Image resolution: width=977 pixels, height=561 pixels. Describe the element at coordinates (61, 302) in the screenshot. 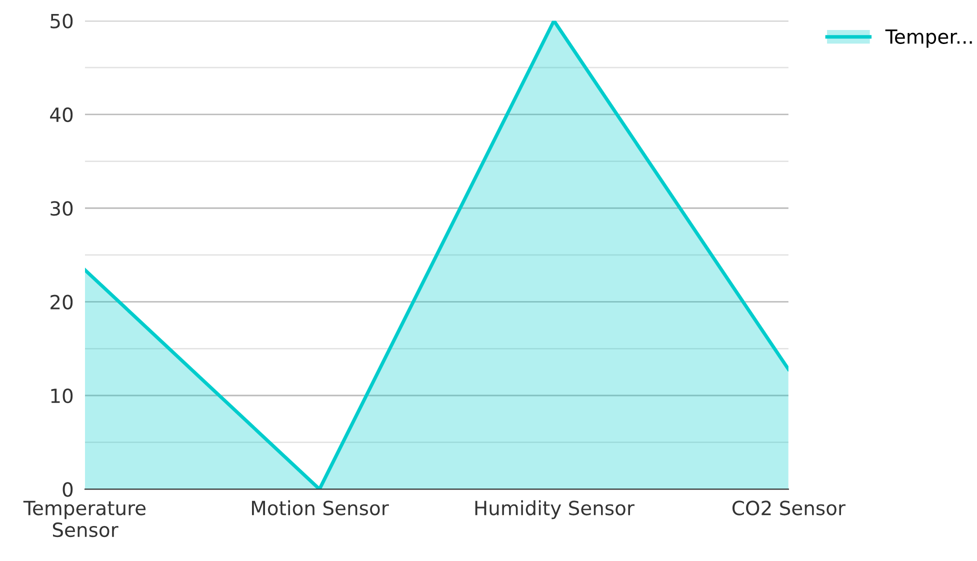

I see `y-tick-label: 20` at that location.